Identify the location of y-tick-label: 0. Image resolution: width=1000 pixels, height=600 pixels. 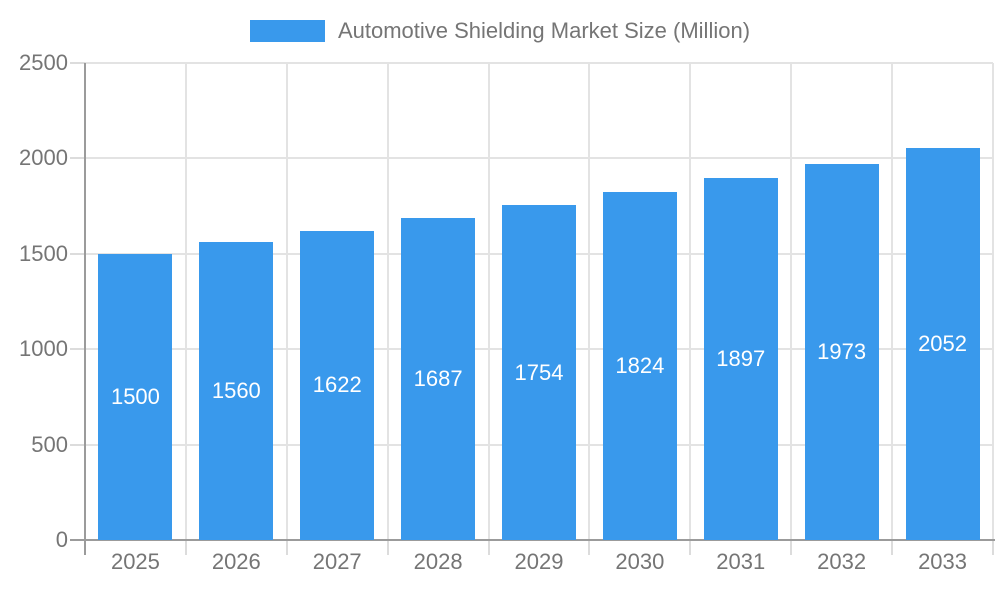
(61, 539).